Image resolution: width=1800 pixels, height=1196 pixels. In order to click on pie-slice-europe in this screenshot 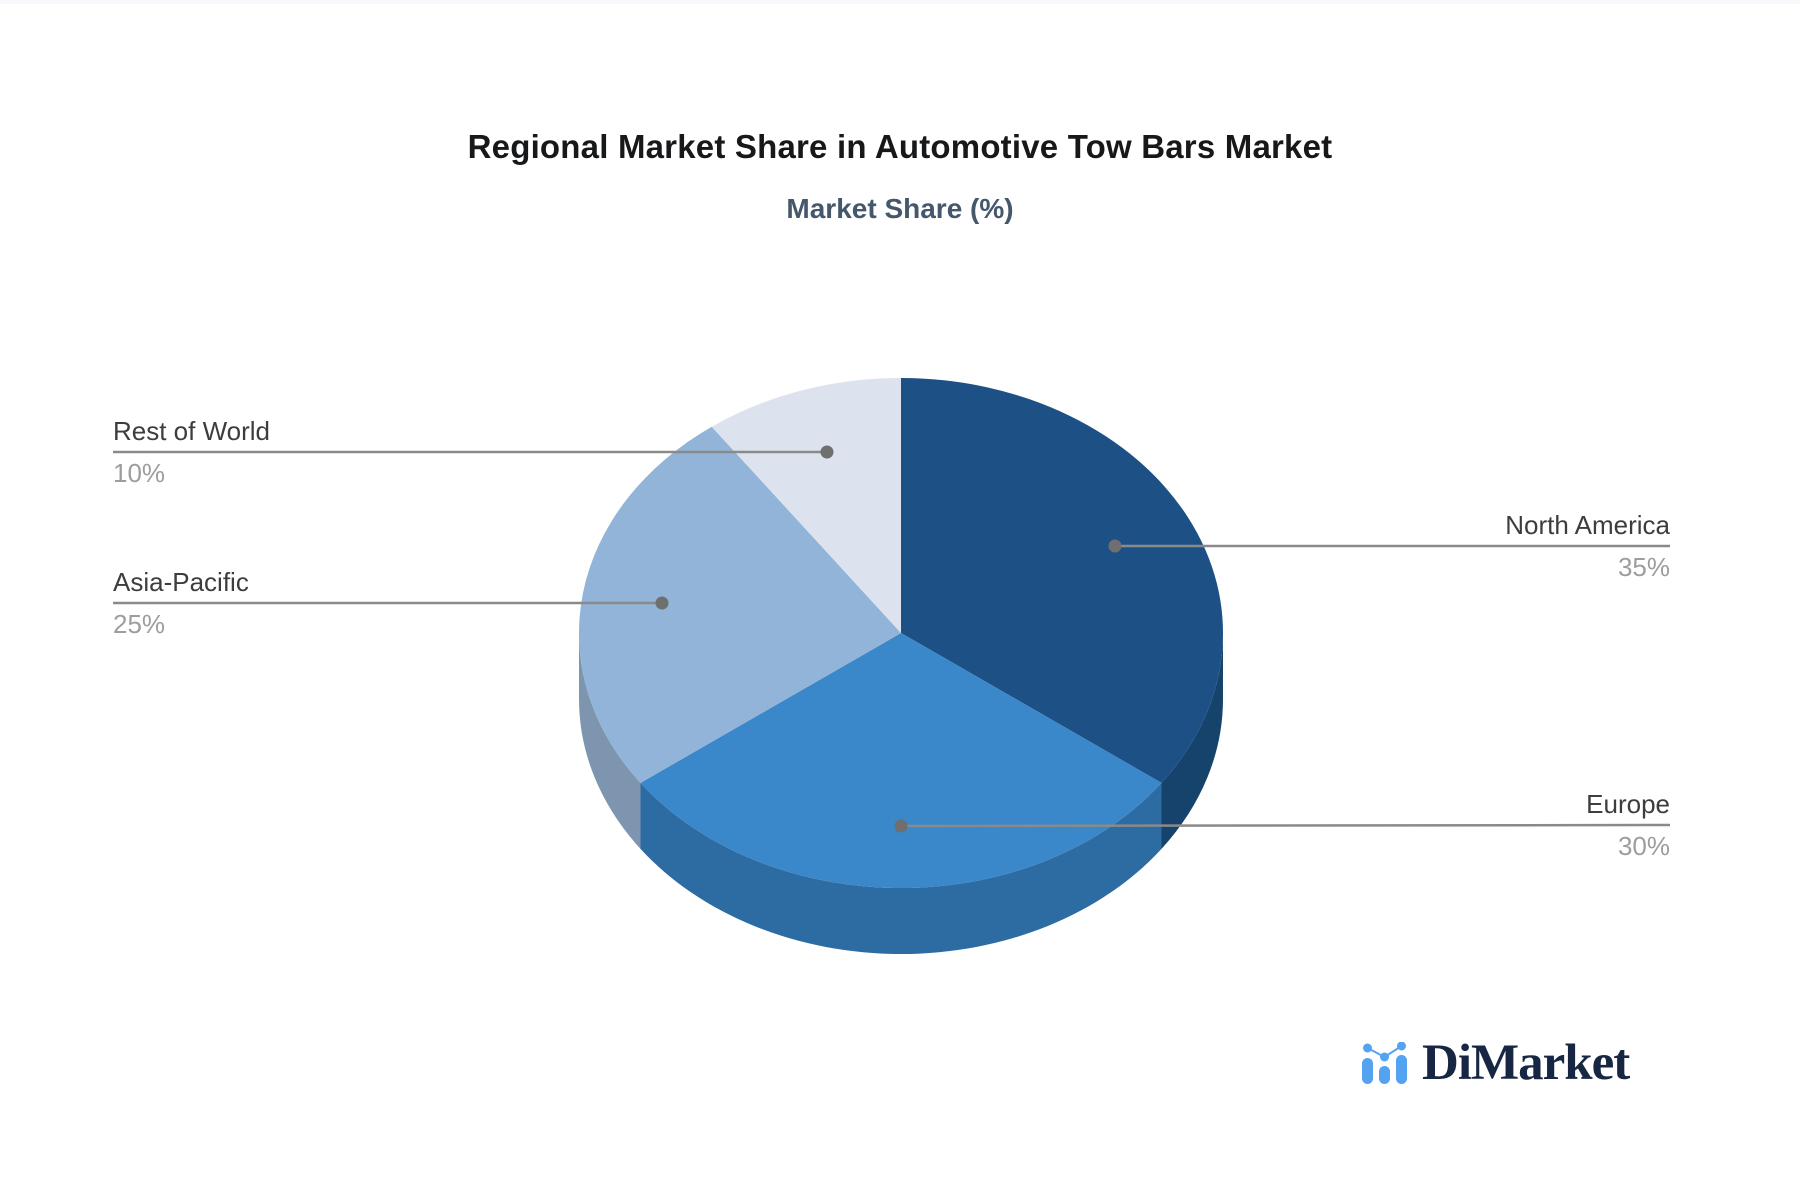, I will do `click(901, 761)`.